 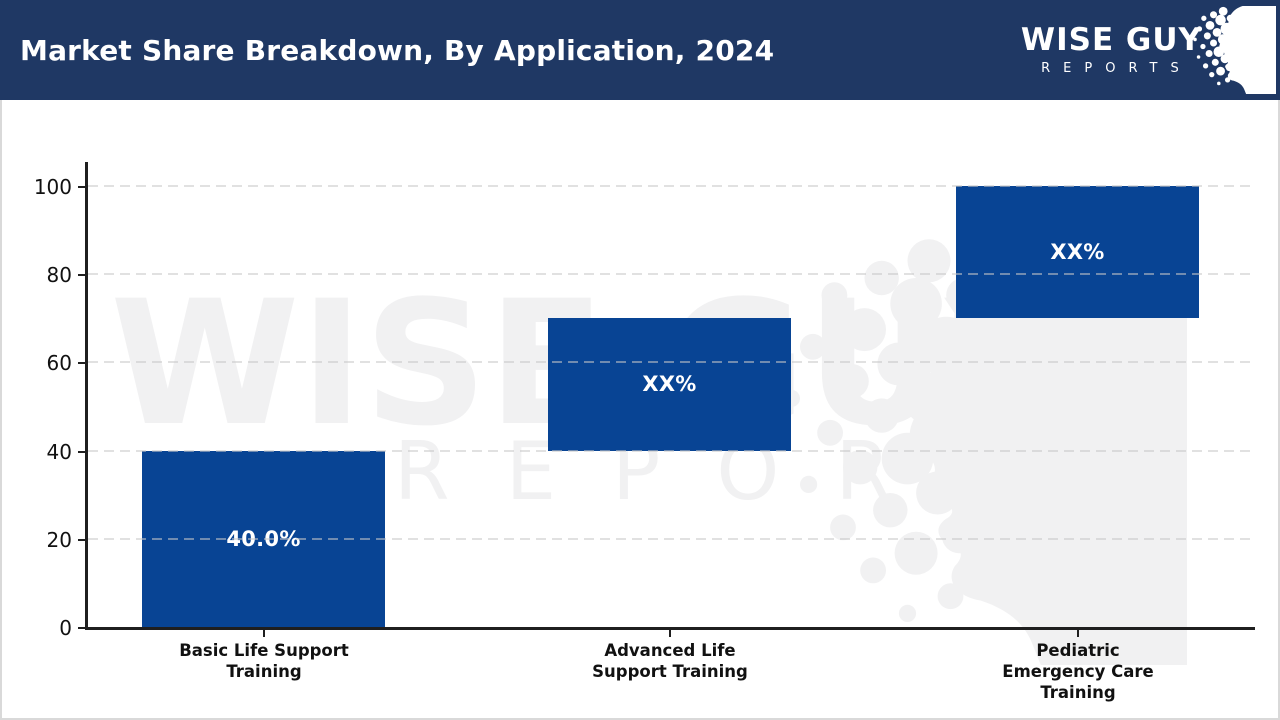 I want to click on y-tick-label: 20, so click(x=59, y=539).